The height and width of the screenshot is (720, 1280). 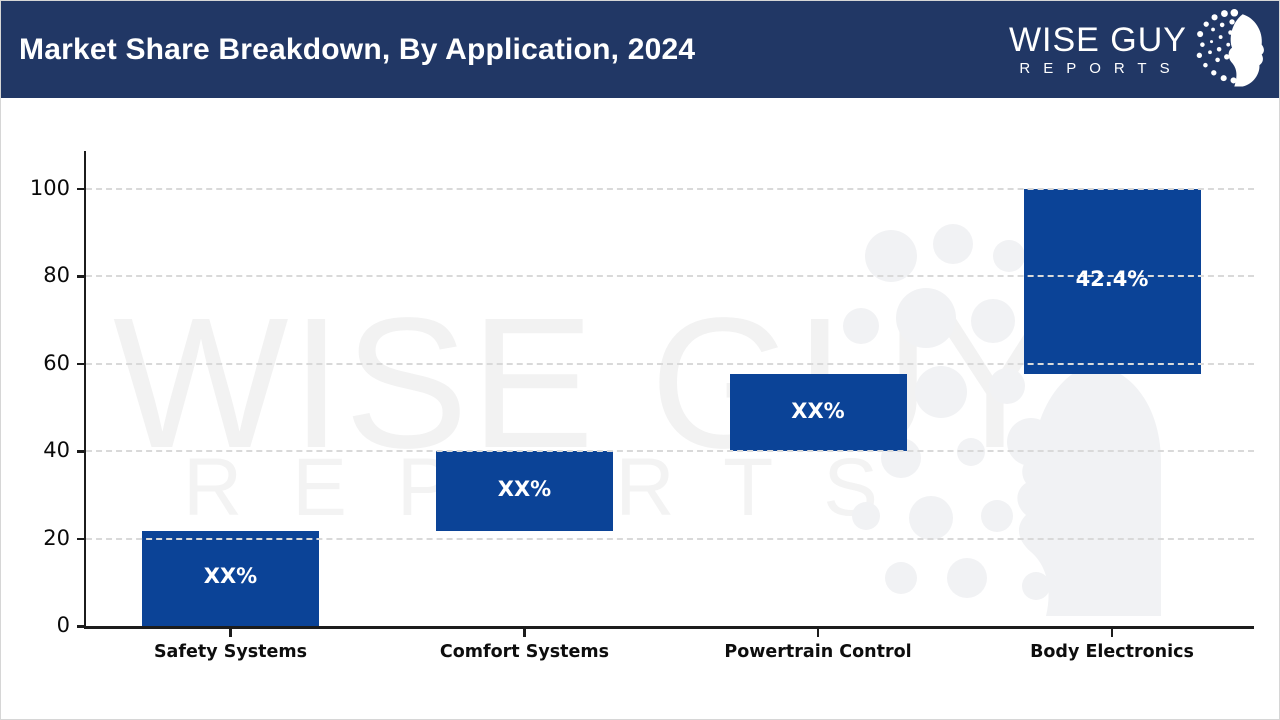 I want to click on x-tick-label: Safety Systems, so click(x=230, y=652).